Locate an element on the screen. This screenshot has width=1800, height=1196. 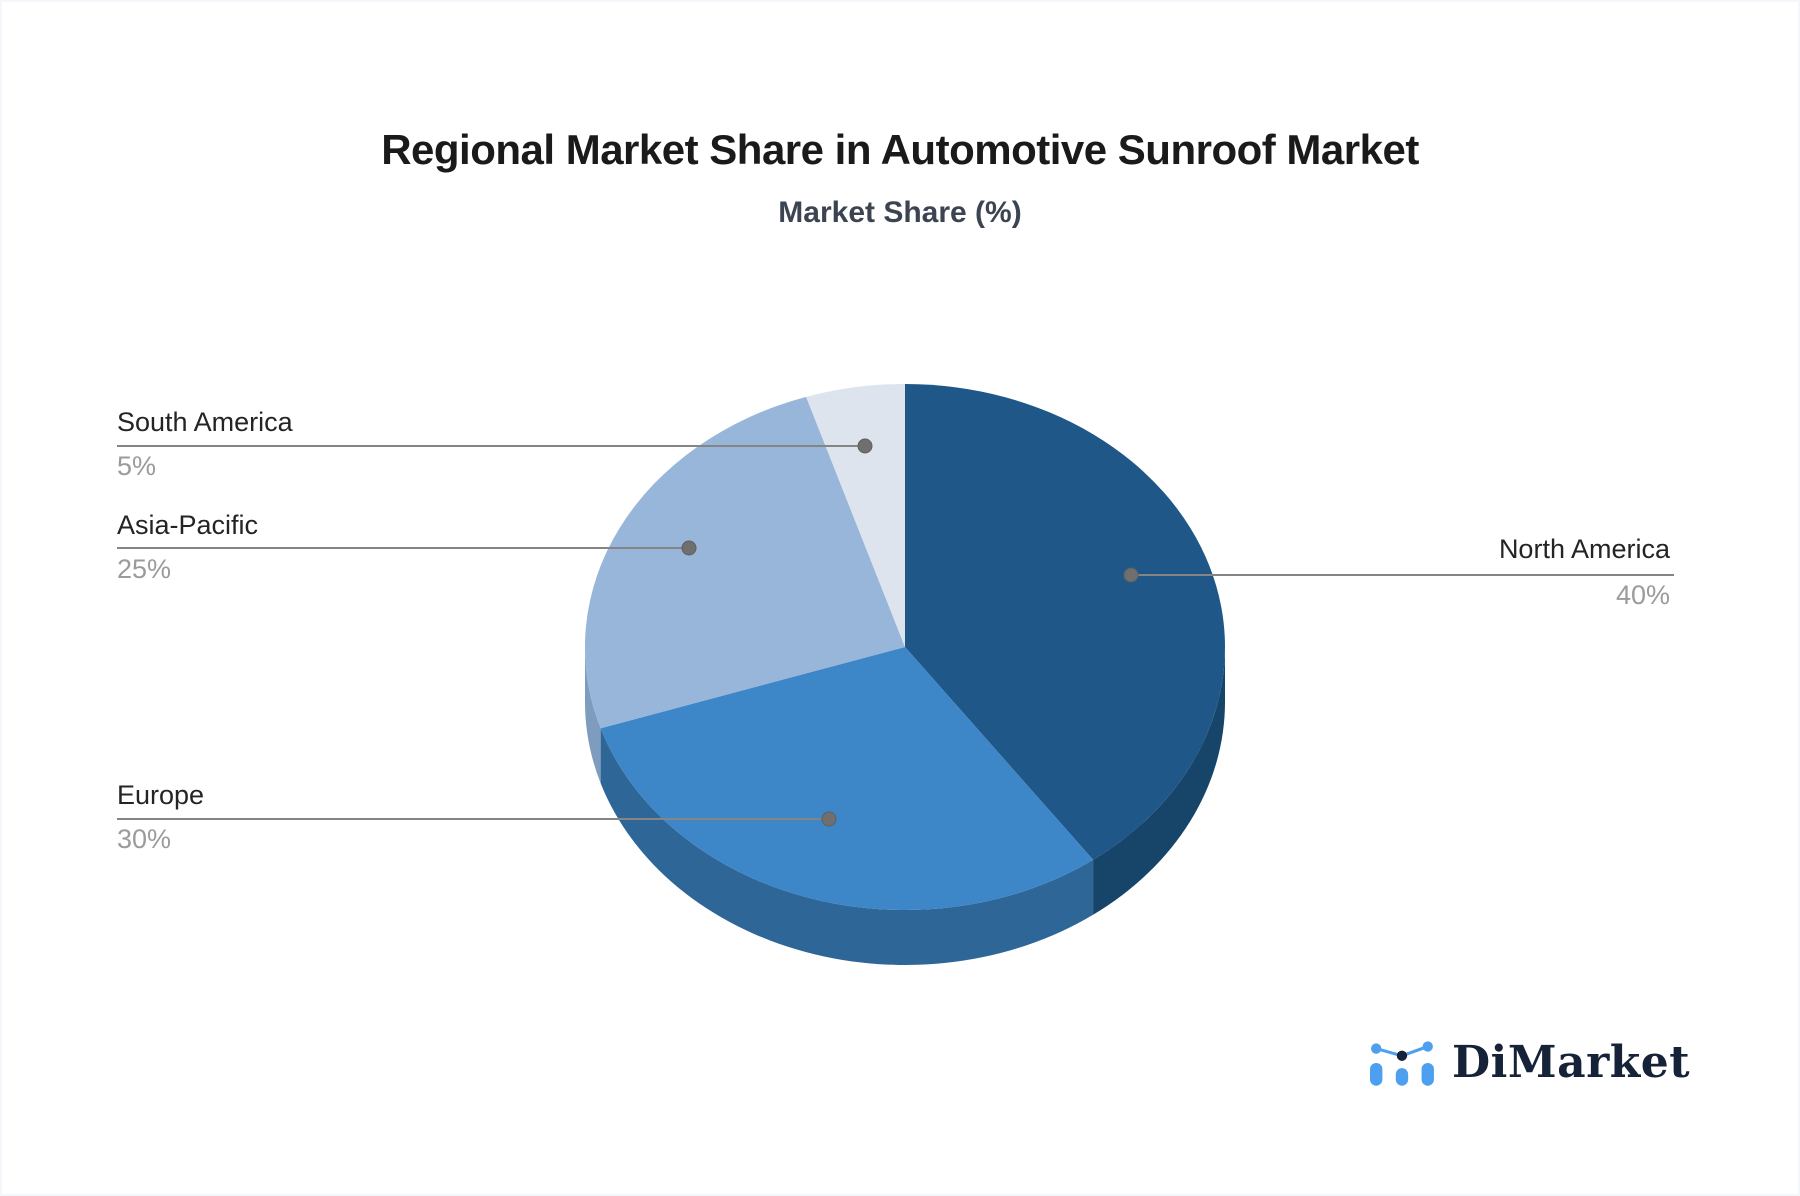
leader-dot-asia-pacific is located at coordinates (689, 548).